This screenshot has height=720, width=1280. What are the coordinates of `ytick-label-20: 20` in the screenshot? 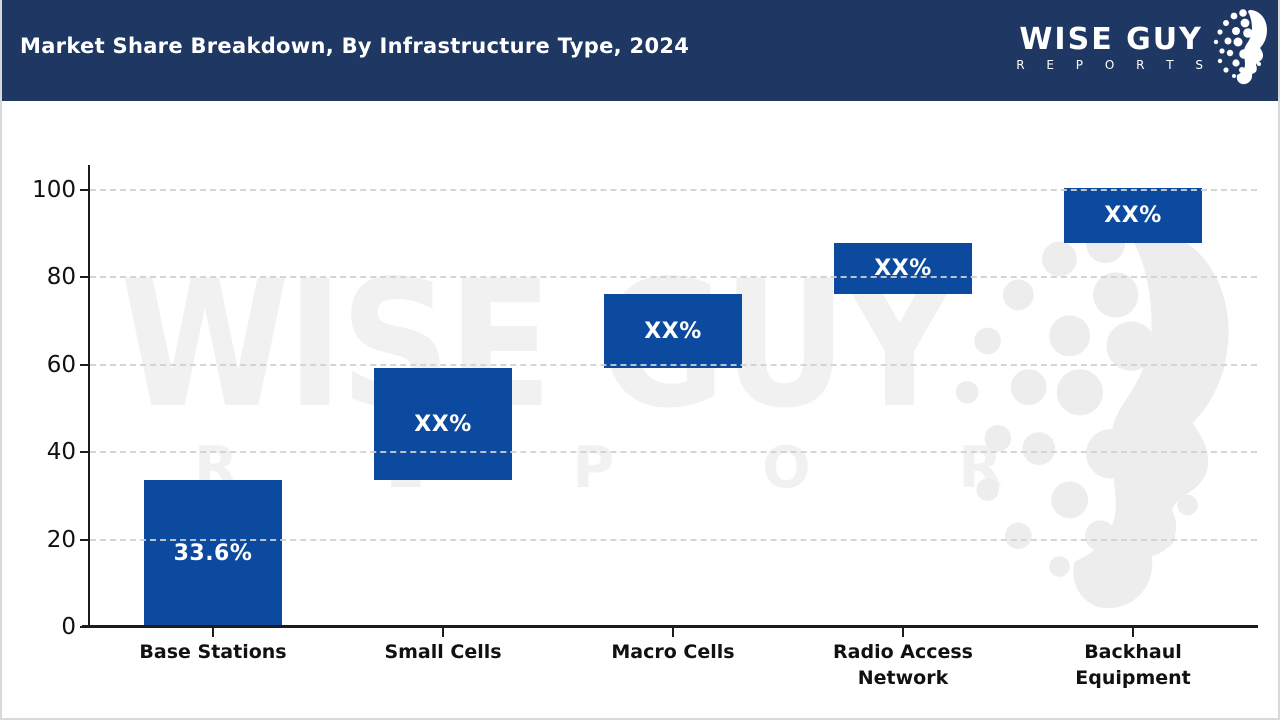 It's located at (61, 539).